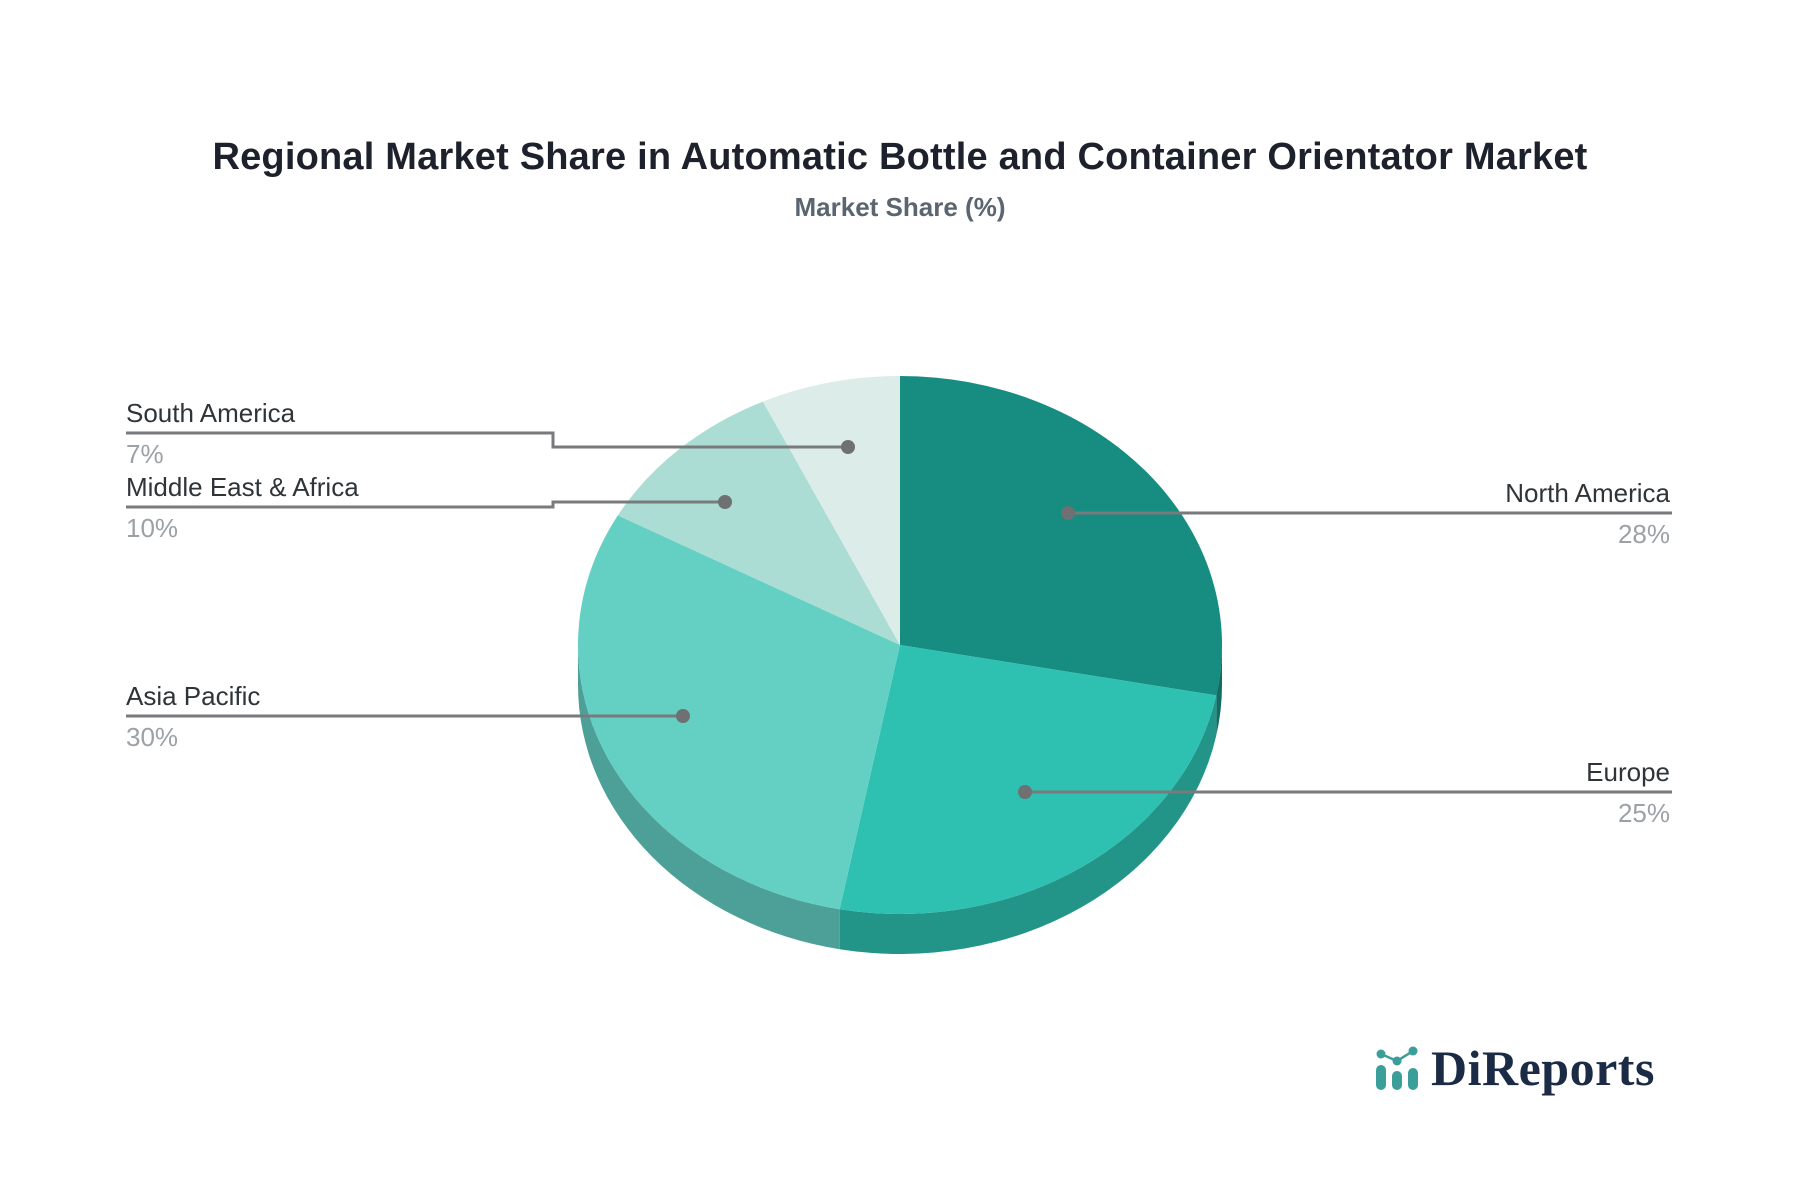  Describe the element at coordinates (683, 716) in the screenshot. I see `leader-dot-asia-pacific` at that location.